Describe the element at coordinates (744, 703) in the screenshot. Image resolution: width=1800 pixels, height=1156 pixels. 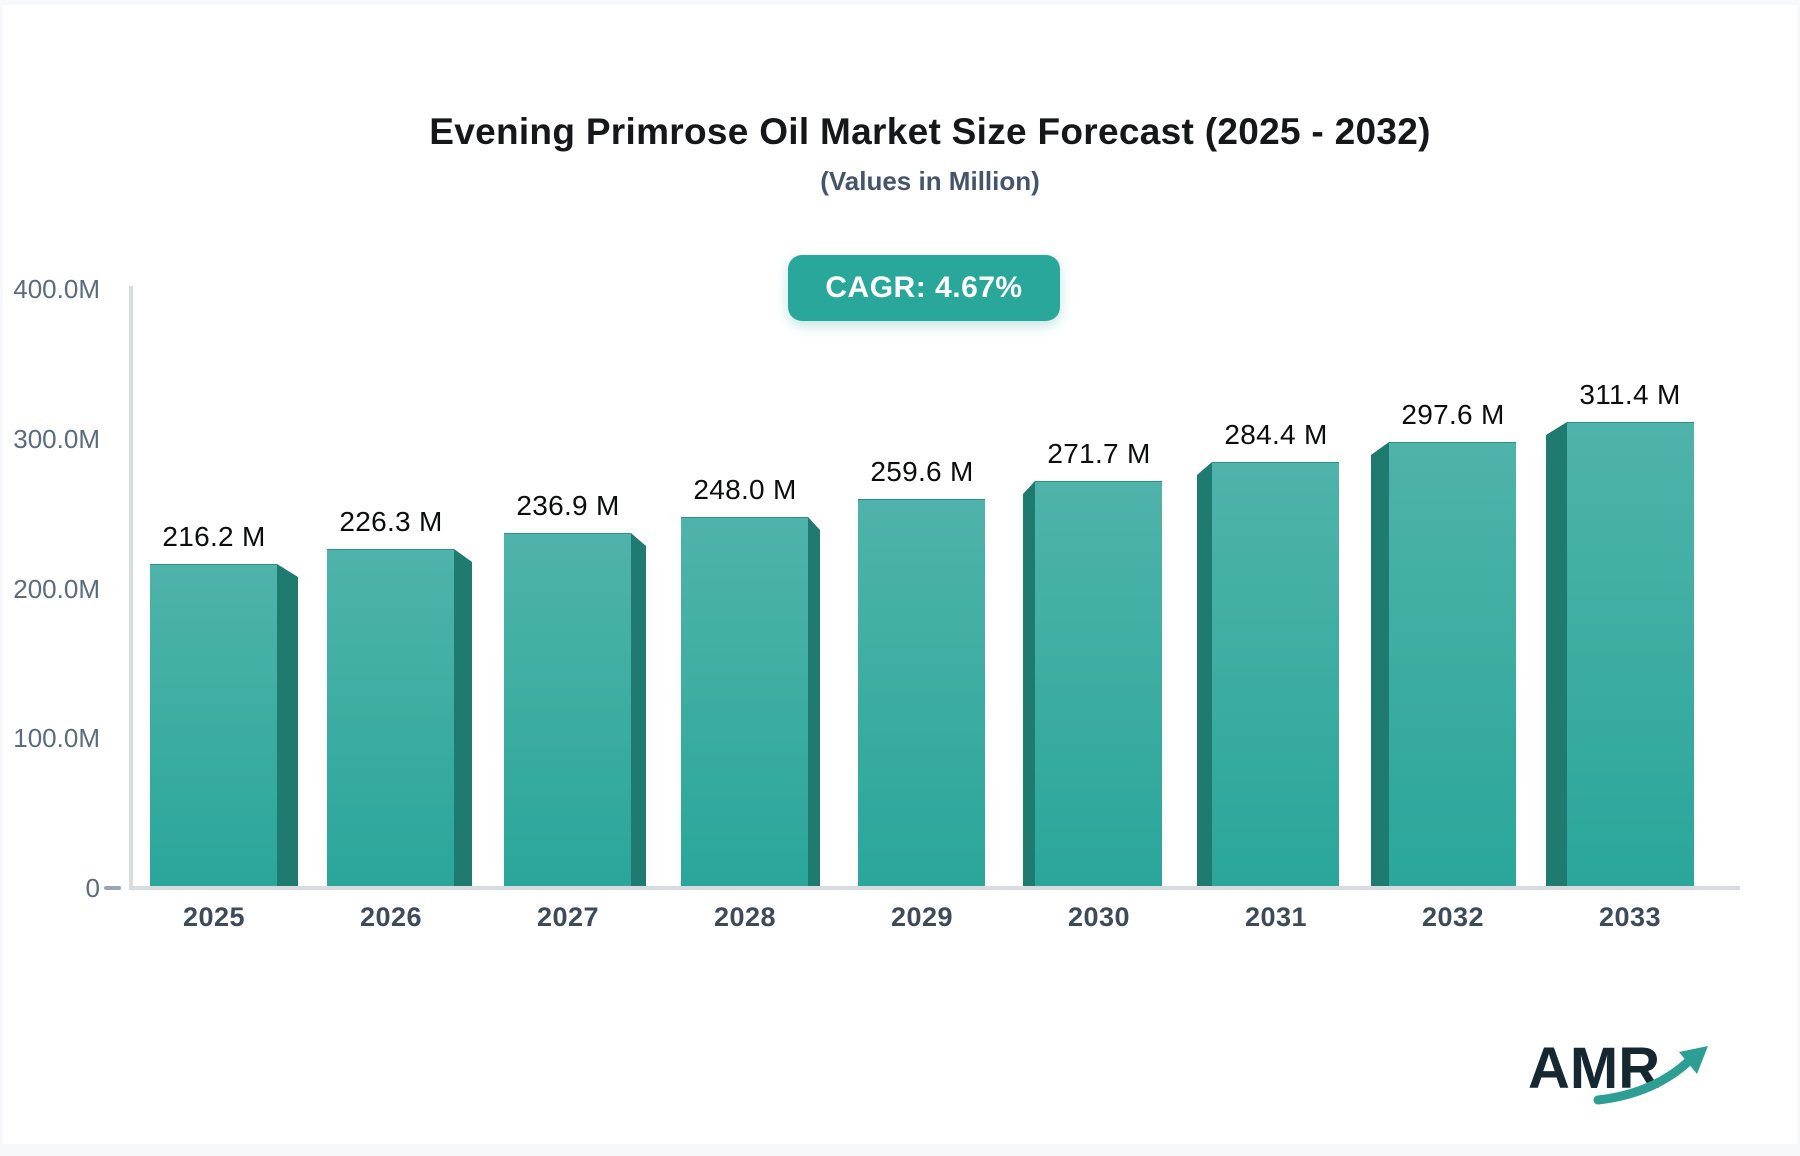
I see `bar-2028` at that location.